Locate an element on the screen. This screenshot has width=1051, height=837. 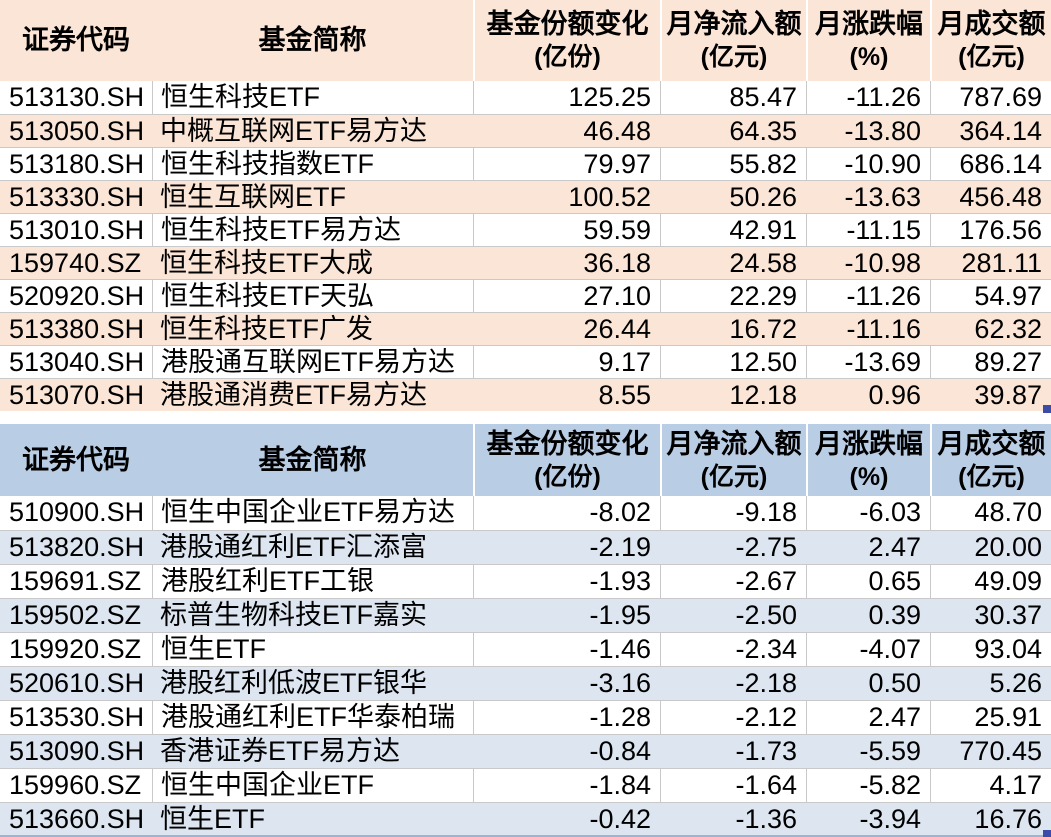
table-cell: 159691.SZ is located at coordinates (75, 581).